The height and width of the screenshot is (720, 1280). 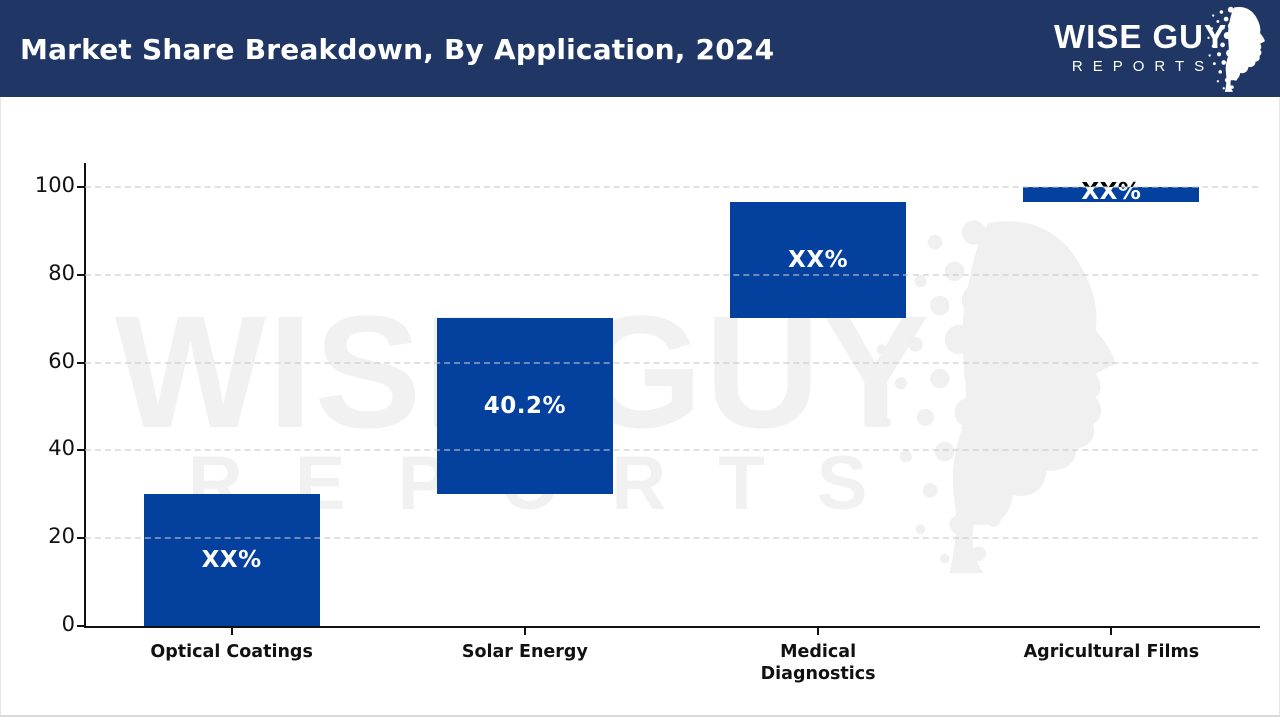 I want to click on y-axis-line, so click(x=85, y=395).